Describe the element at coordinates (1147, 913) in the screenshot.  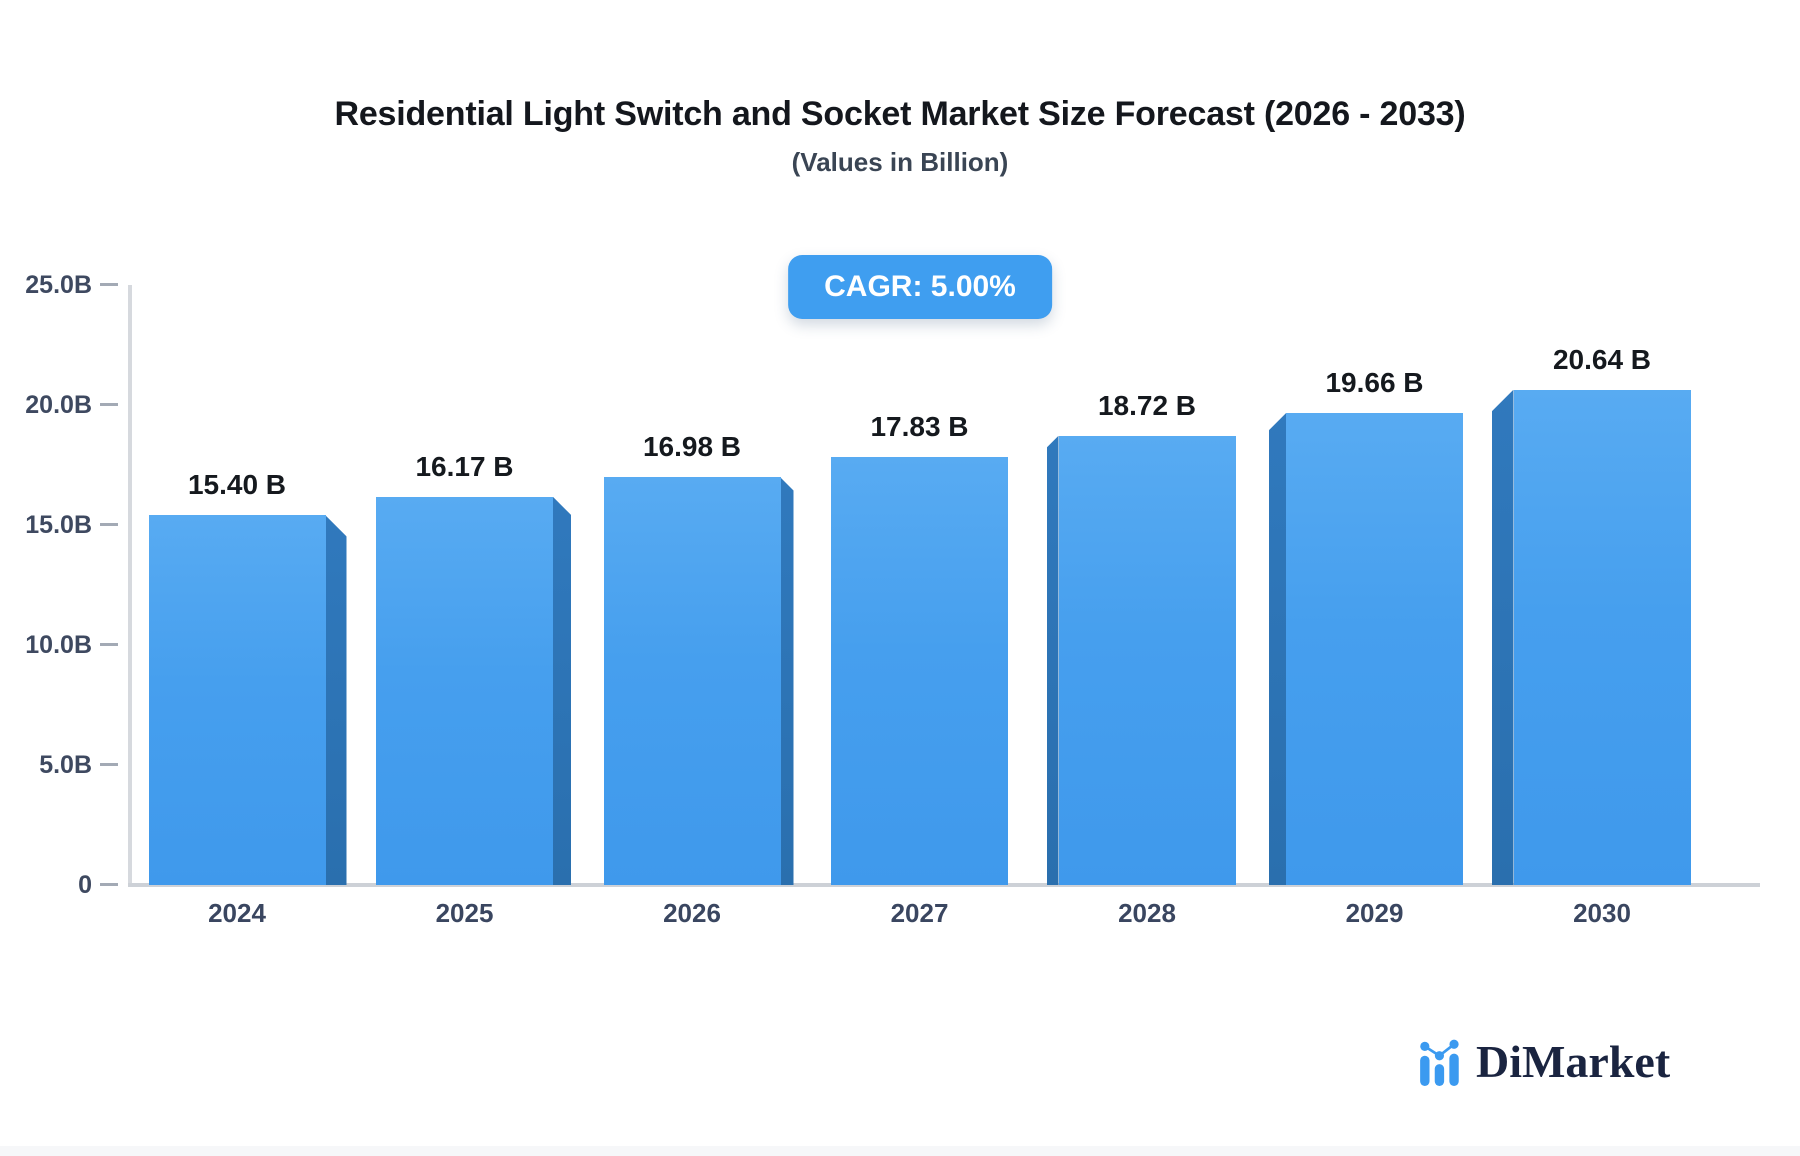
I see `x-axis-label-2028: 2028` at that location.